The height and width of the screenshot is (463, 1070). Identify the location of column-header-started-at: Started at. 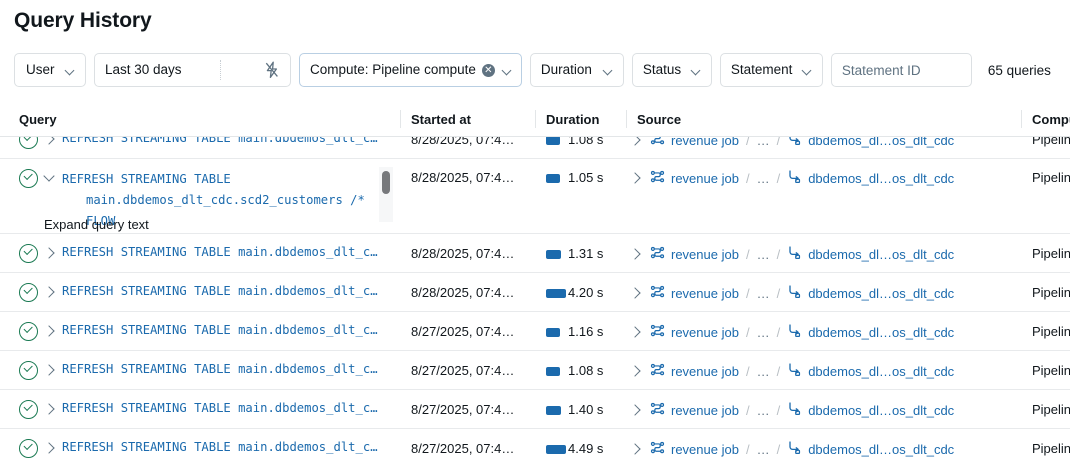
(441, 119).